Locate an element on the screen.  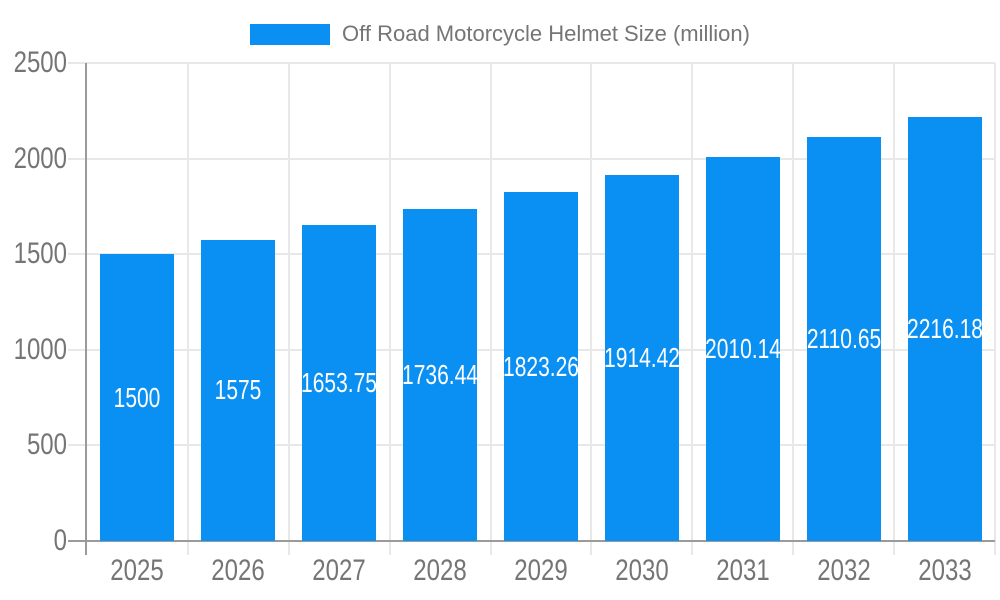
y-axis-tick-label: 2500 is located at coordinates (40, 62).